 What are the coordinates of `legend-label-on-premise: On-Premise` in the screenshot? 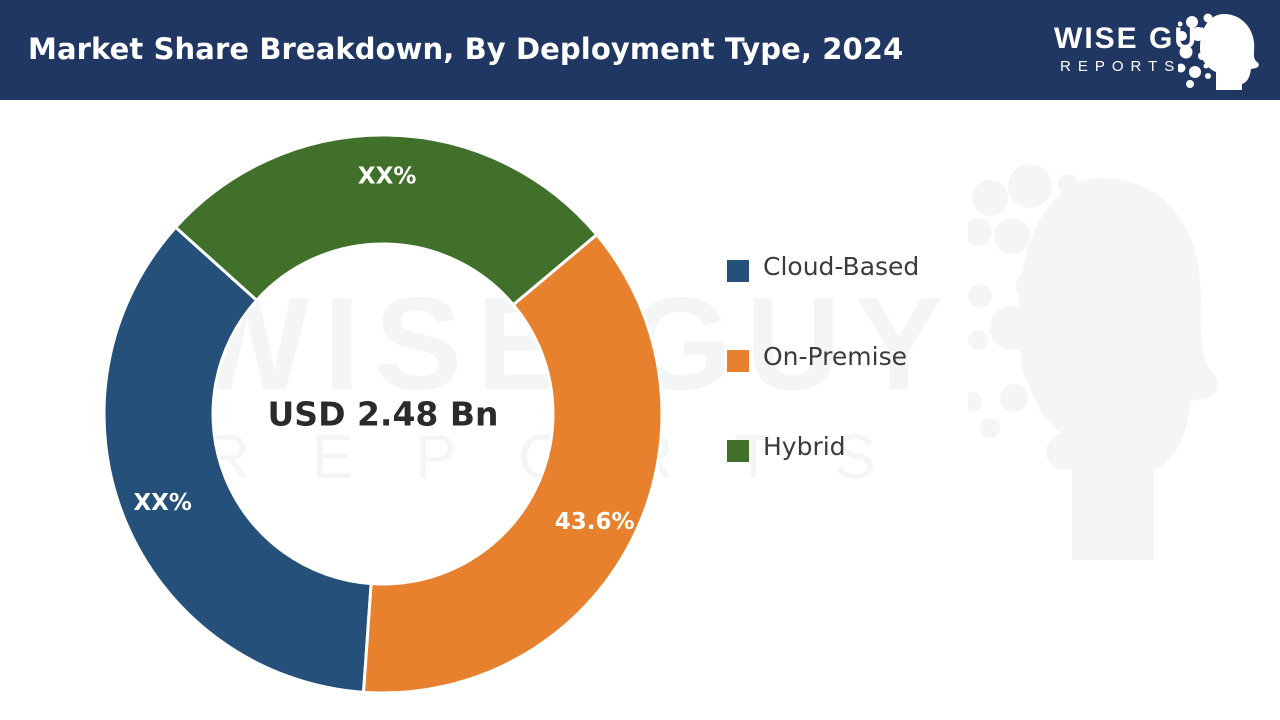 It's located at (835, 356).